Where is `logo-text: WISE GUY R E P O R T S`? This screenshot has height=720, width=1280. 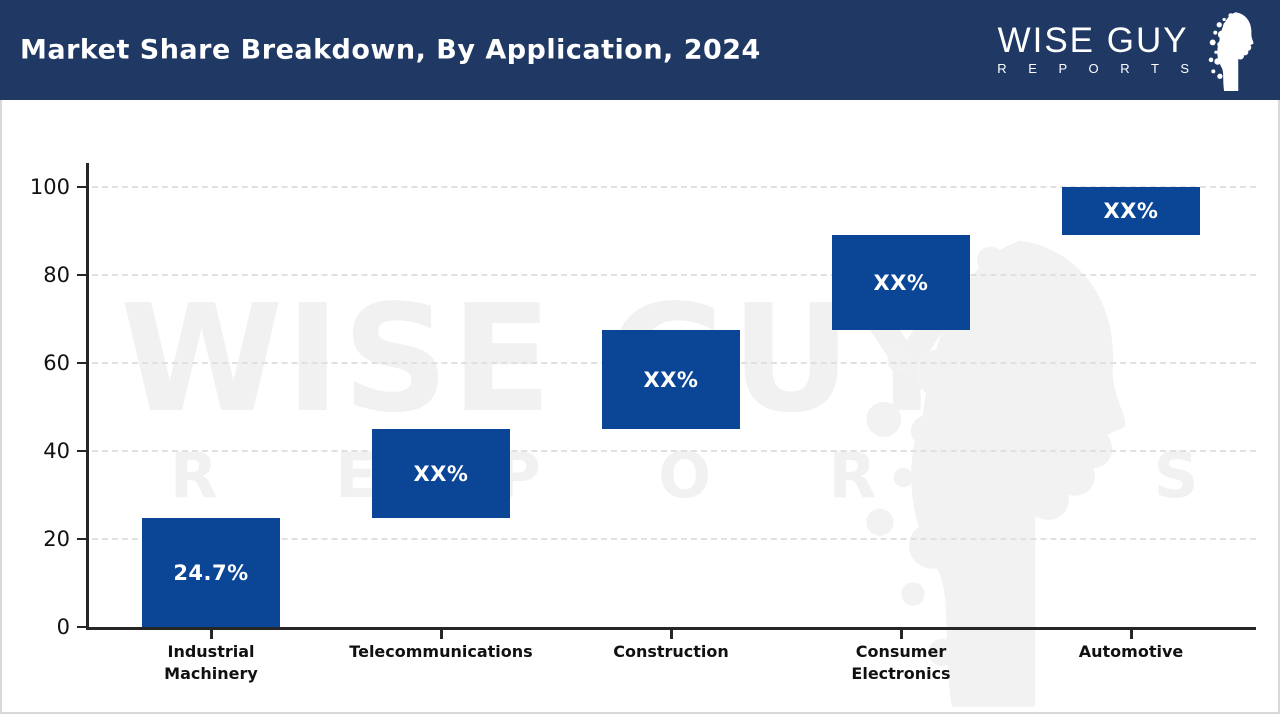 logo-text: WISE GUY R E P O R T S is located at coordinates (1093, 50).